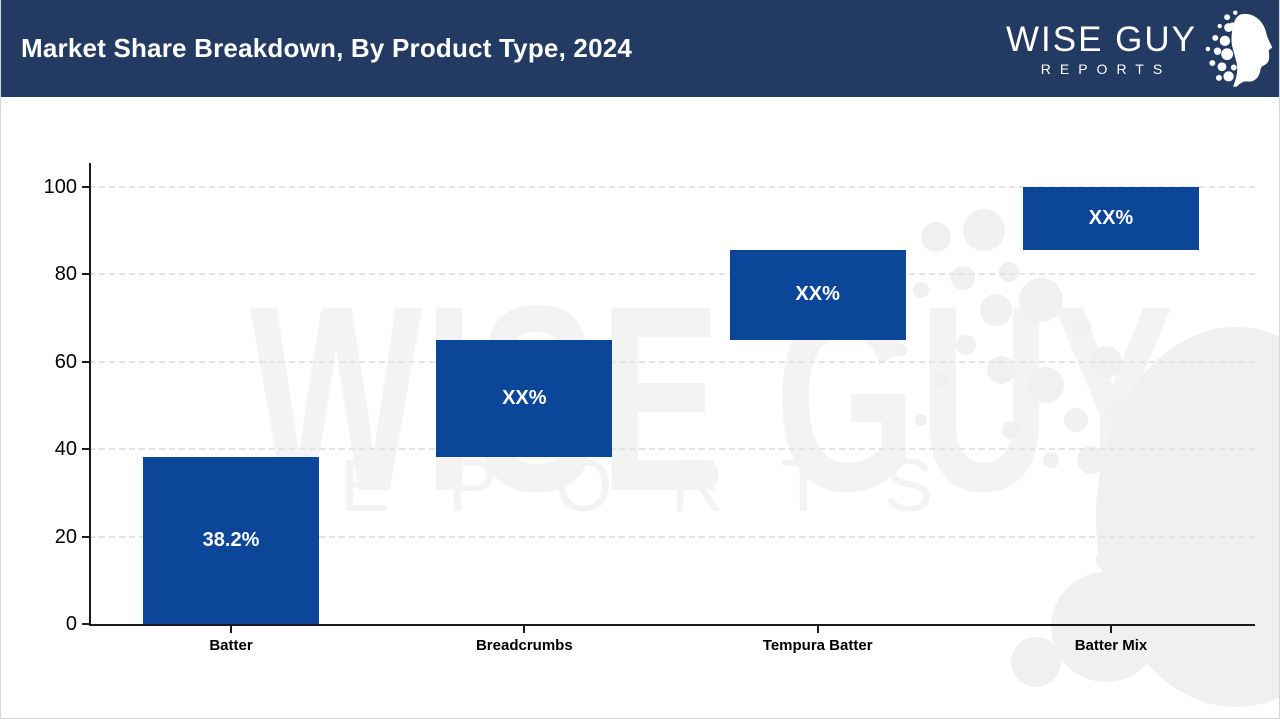  What do you see at coordinates (65, 274) in the screenshot?
I see `y-axis-tick-label: 80` at bounding box center [65, 274].